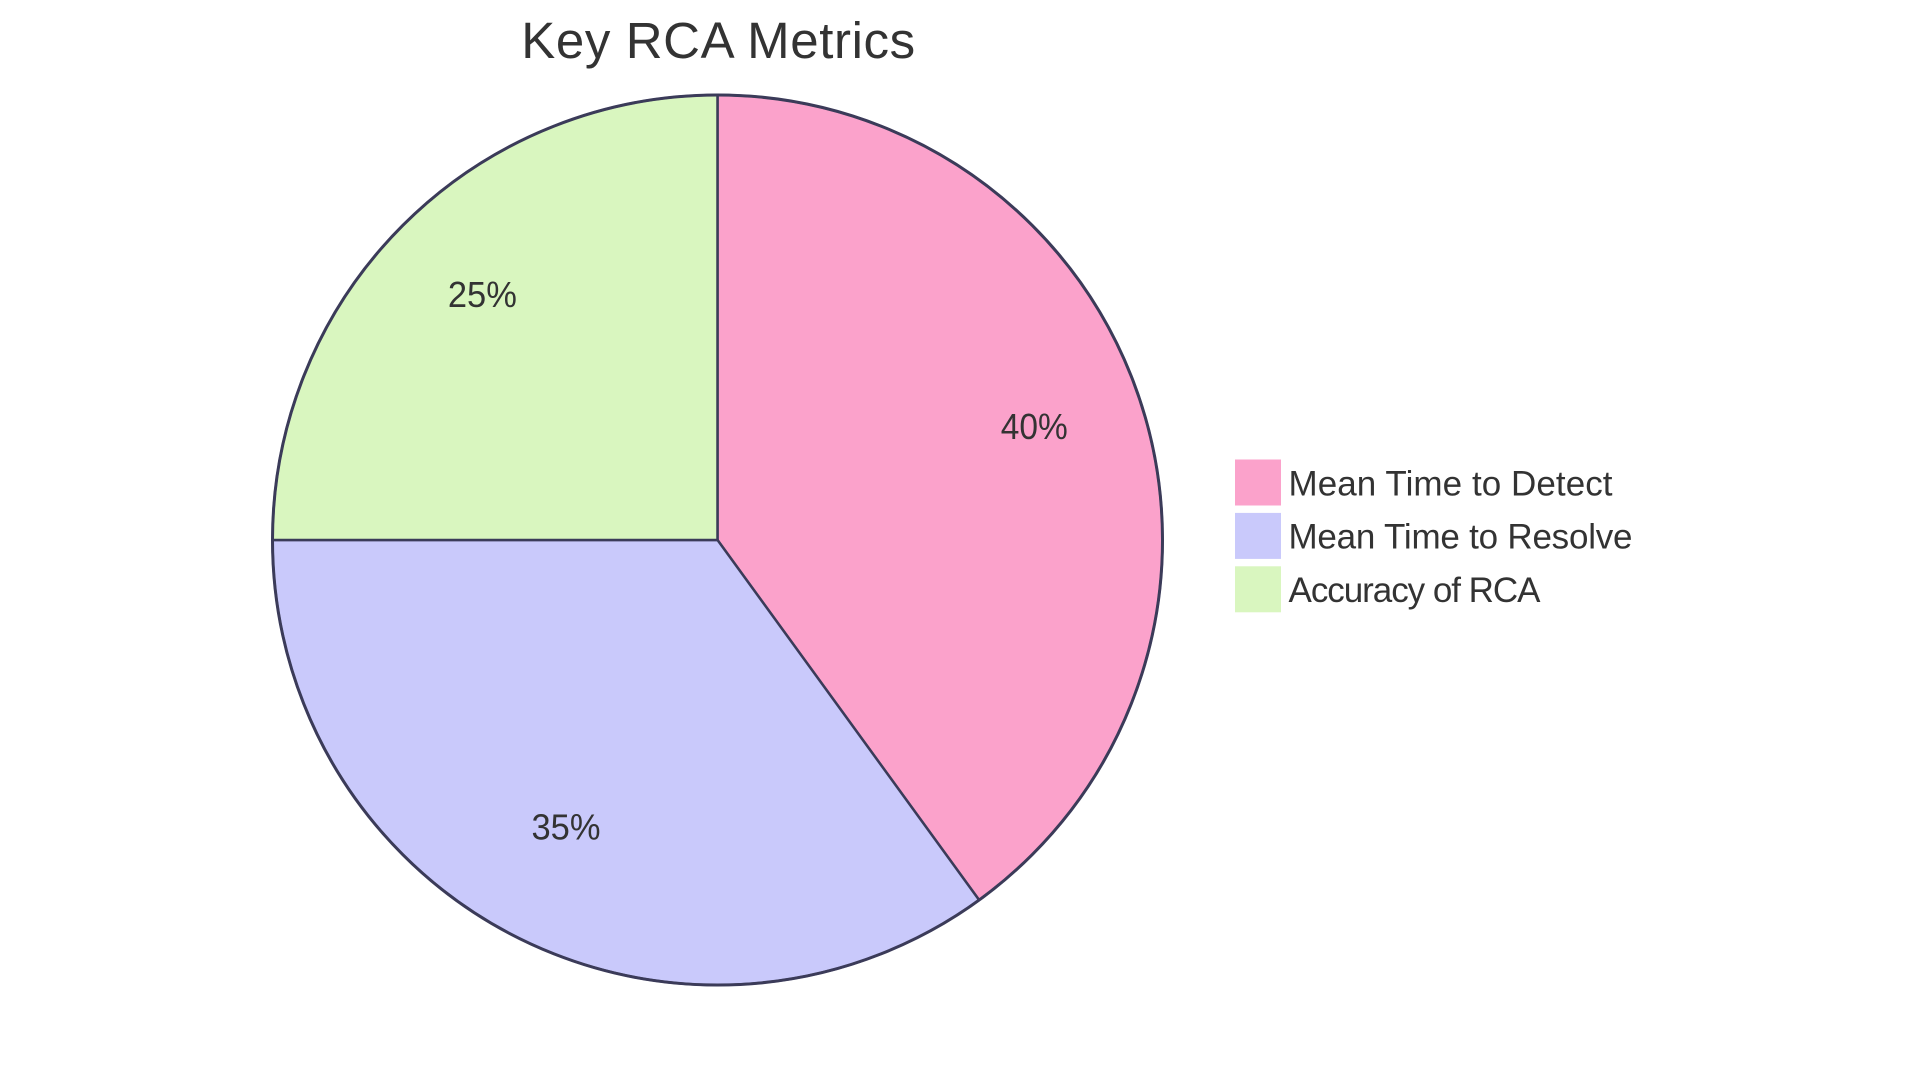 This screenshot has height=1083, width=1920. What do you see at coordinates (1451, 483) in the screenshot?
I see `svg-text: Mean Time to Detect` at bounding box center [1451, 483].